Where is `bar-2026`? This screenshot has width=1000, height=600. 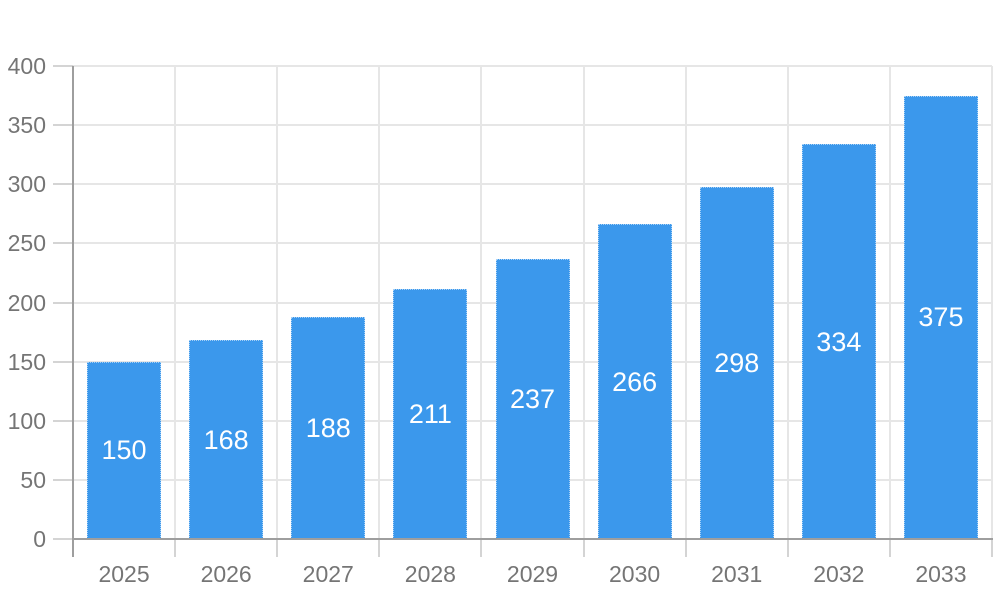 bar-2026 is located at coordinates (226, 439).